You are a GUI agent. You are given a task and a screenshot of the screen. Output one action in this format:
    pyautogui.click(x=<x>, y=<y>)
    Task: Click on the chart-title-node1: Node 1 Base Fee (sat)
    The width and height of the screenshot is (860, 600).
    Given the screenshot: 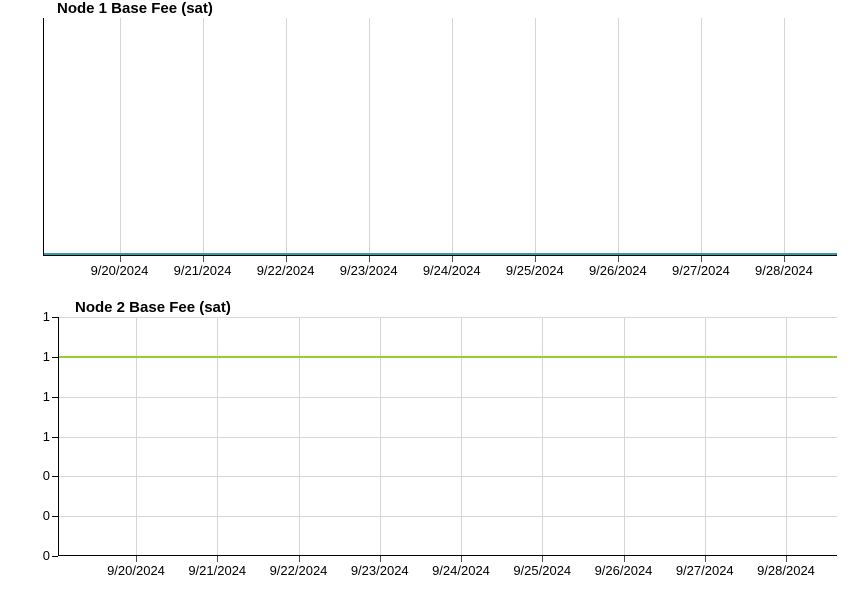 What is the action you would take?
    pyautogui.click(x=135, y=8)
    